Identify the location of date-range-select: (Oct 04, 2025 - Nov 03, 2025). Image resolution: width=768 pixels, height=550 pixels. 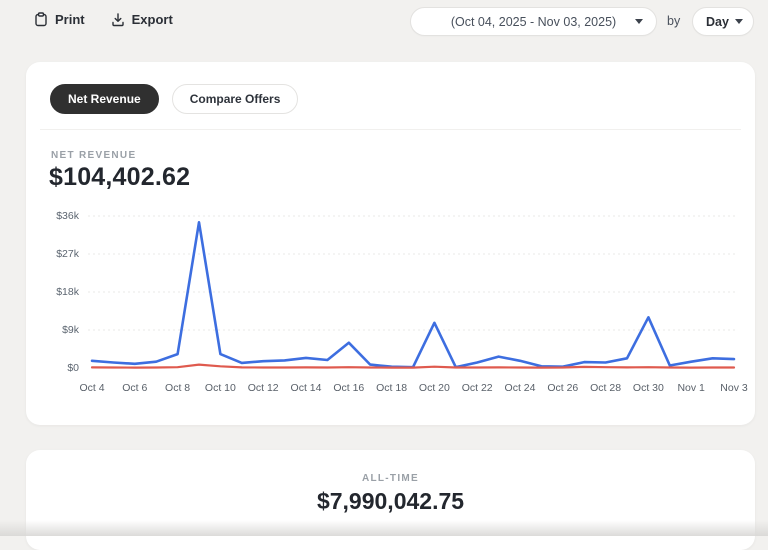
(533, 21).